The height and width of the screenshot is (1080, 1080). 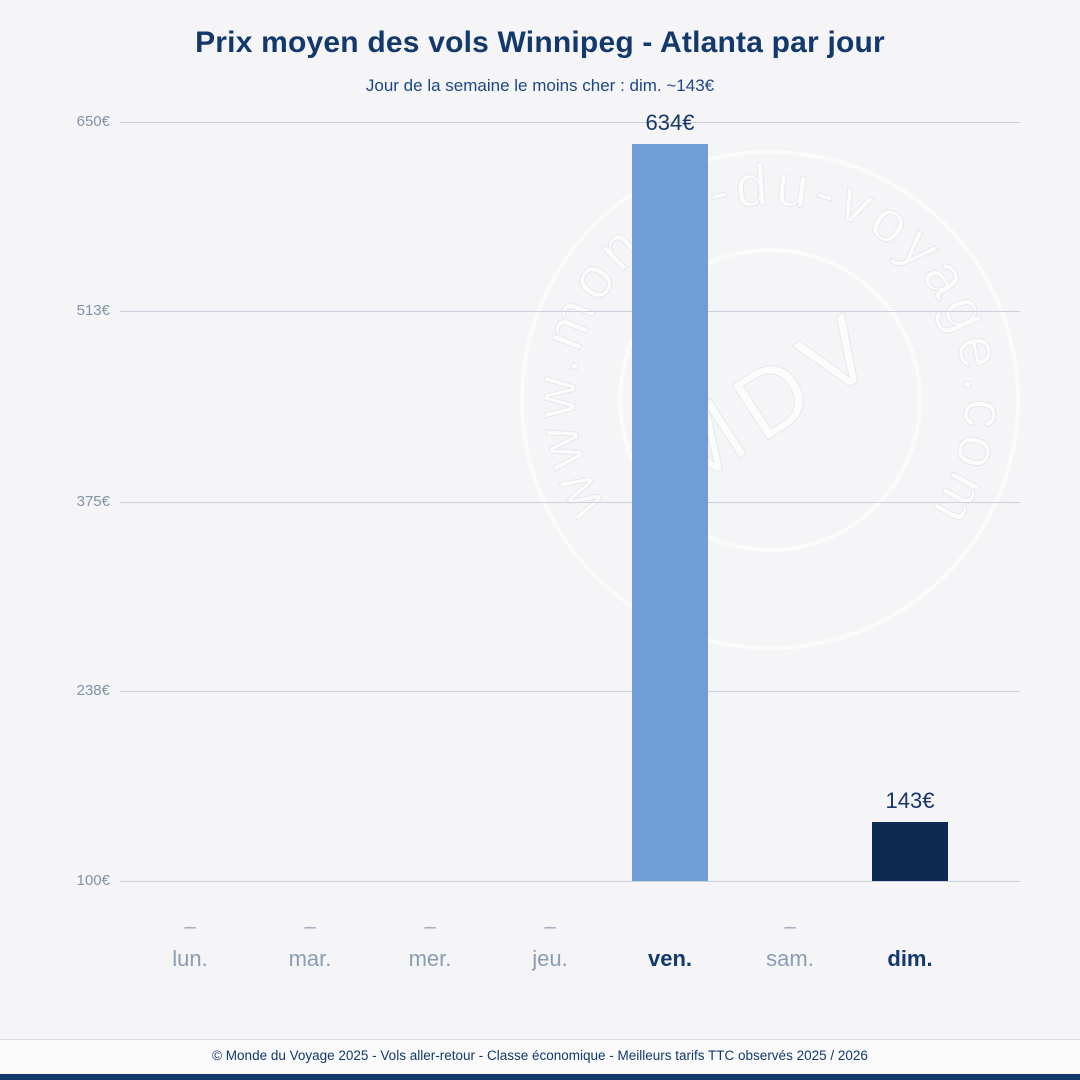 What do you see at coordinates (93, 690) in the screenshot?
I see `y-axis-tick-label: 238€` at bounding box center [93, 690].